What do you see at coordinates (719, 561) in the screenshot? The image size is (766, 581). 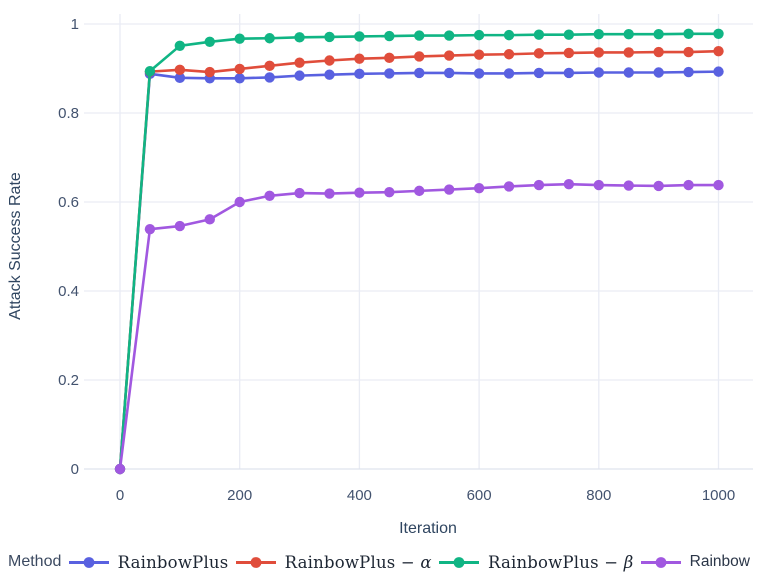 I see `legend-label-rainbow: Rainbow` at bounding box center [719, 561].